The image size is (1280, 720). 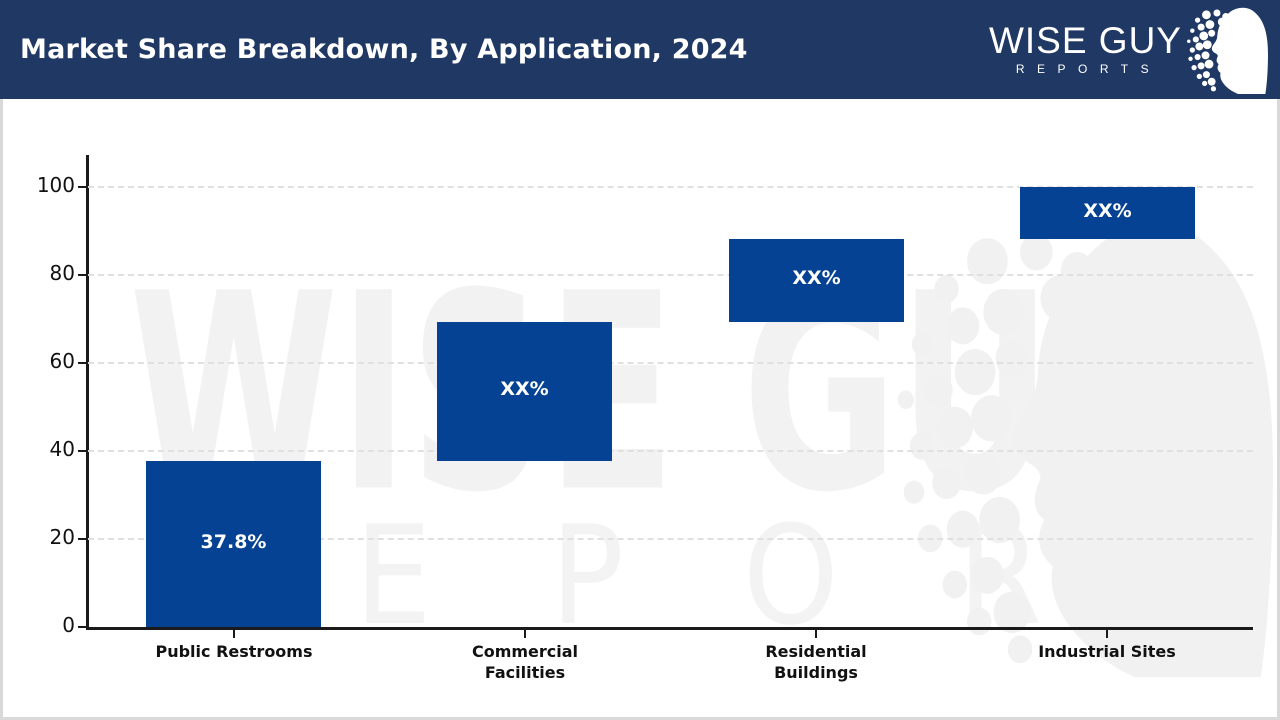 What do you see at coordinates (62, 273) in the screenshot?
I see `y-tick-label: 80` at bounding box center [62, 273].